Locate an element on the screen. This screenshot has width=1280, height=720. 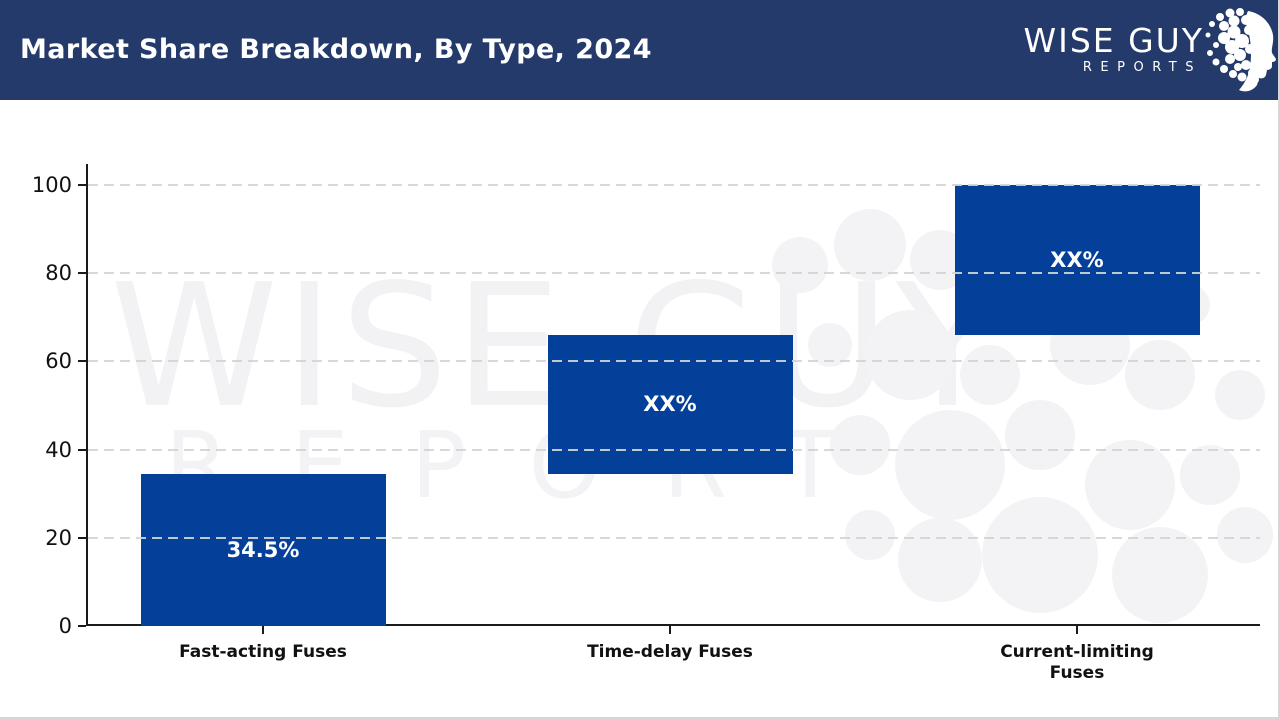
x-axis-spine is located at coordinates (673, 625).